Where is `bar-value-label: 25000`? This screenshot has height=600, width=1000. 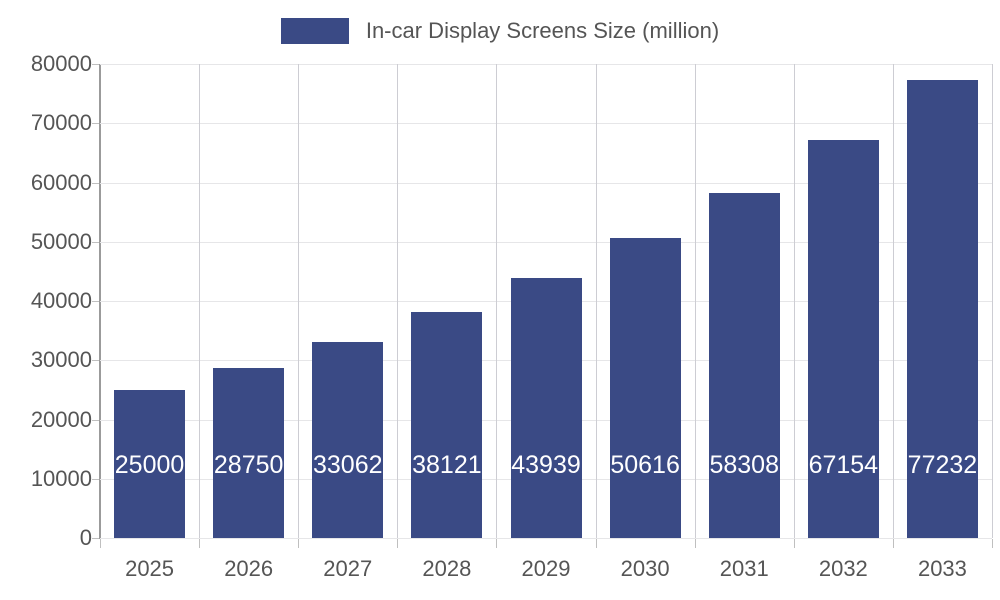
bar-value-label: 25000 is located at coordinates (149, 465).